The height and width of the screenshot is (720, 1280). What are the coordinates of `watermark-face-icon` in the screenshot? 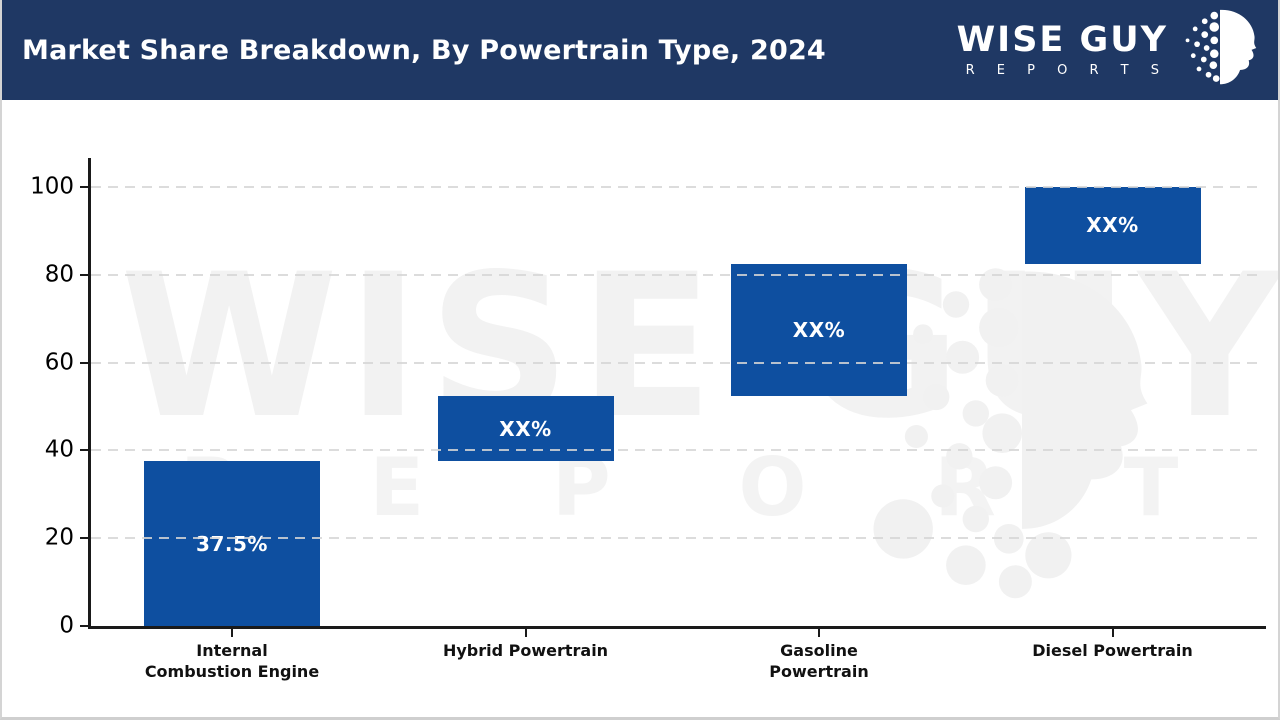 It's located at (1022, 422).